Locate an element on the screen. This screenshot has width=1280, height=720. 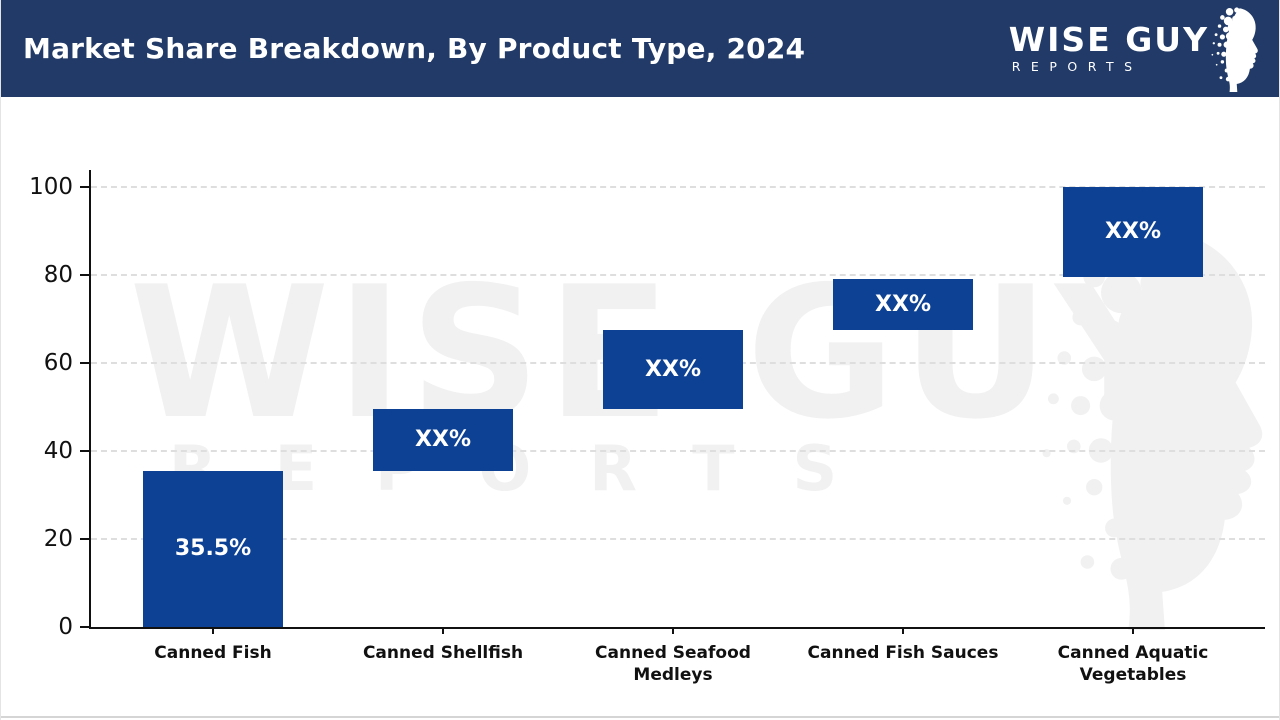
bar-canned-shellfish is located at coordinates (443, 440).